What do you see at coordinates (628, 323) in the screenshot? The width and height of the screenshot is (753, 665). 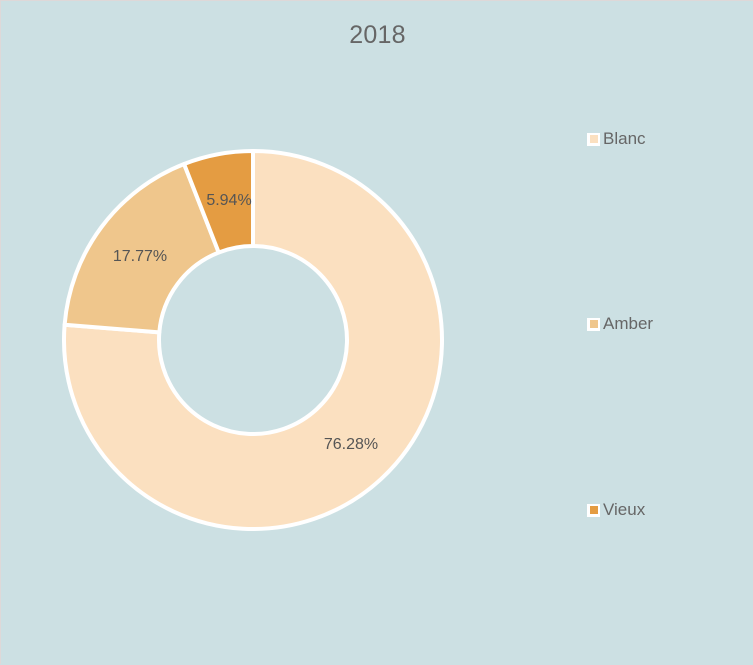 I see `legend-item-label: Amber` at bounding box center [628, 323].